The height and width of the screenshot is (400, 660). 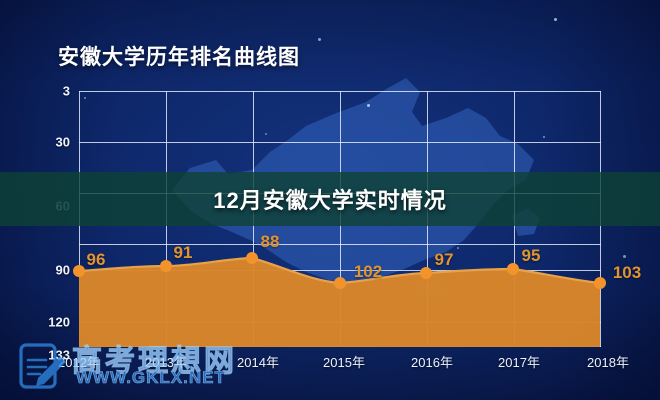 What do you see at coordinates (627, 272) in the screenshot?
I see `data-point-label: 103` at bounding box center [627, 272].